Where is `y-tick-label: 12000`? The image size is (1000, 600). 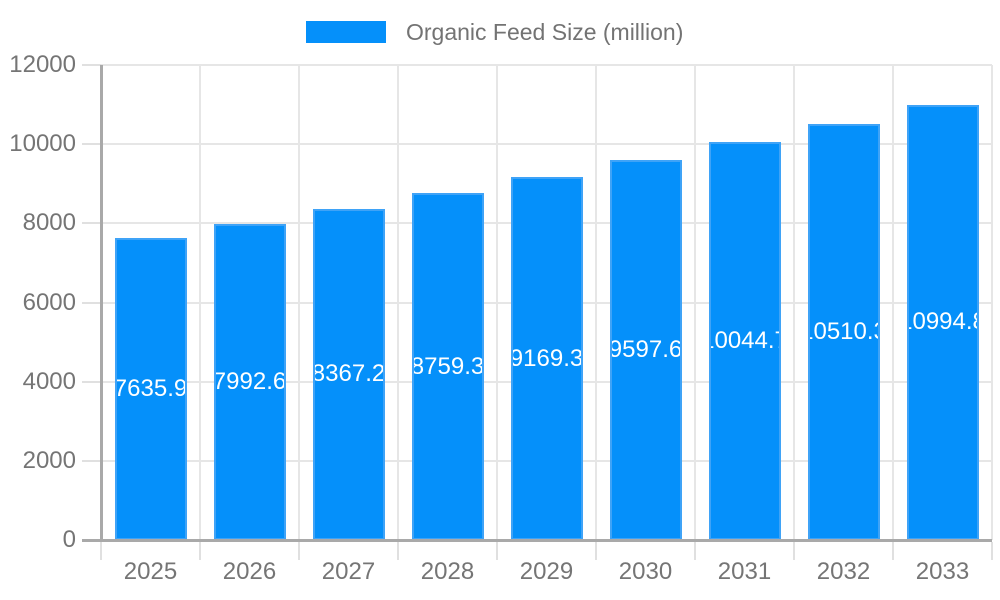 y-tick-label: 12000 is located at coordinates (42, 64).